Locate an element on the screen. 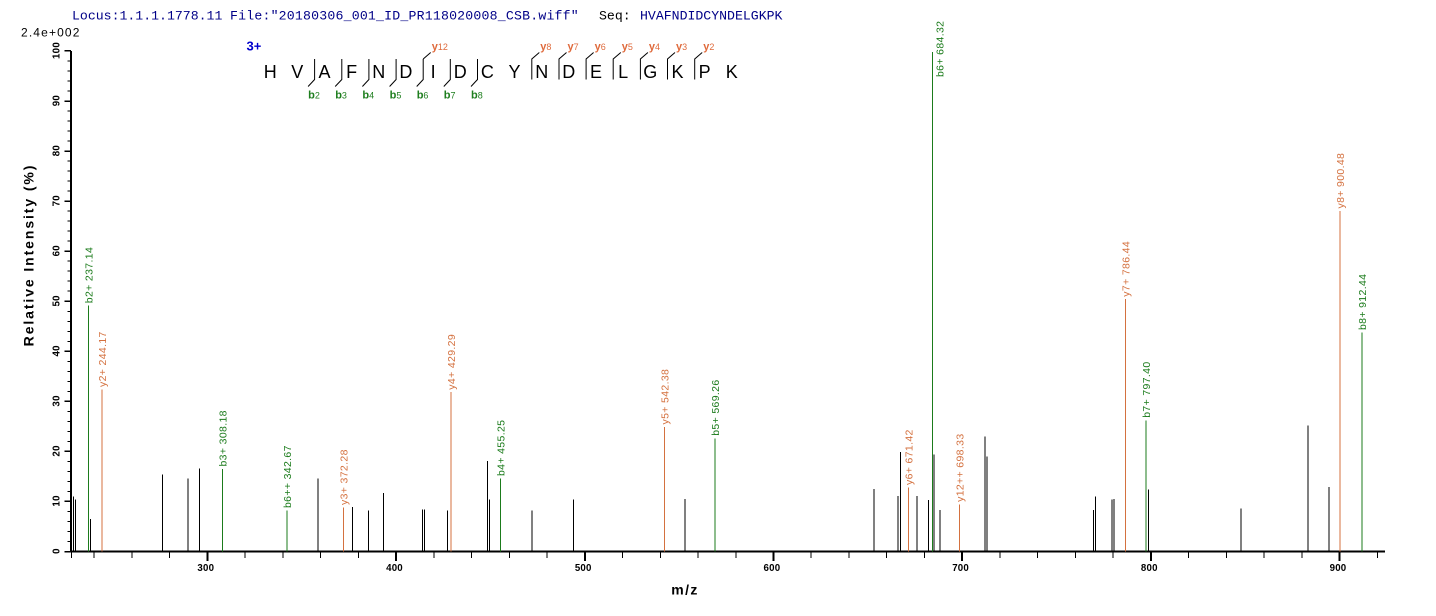 This screenshot has width=1436, height=616. svg-text: 30 is located at coordinates (56, 400).